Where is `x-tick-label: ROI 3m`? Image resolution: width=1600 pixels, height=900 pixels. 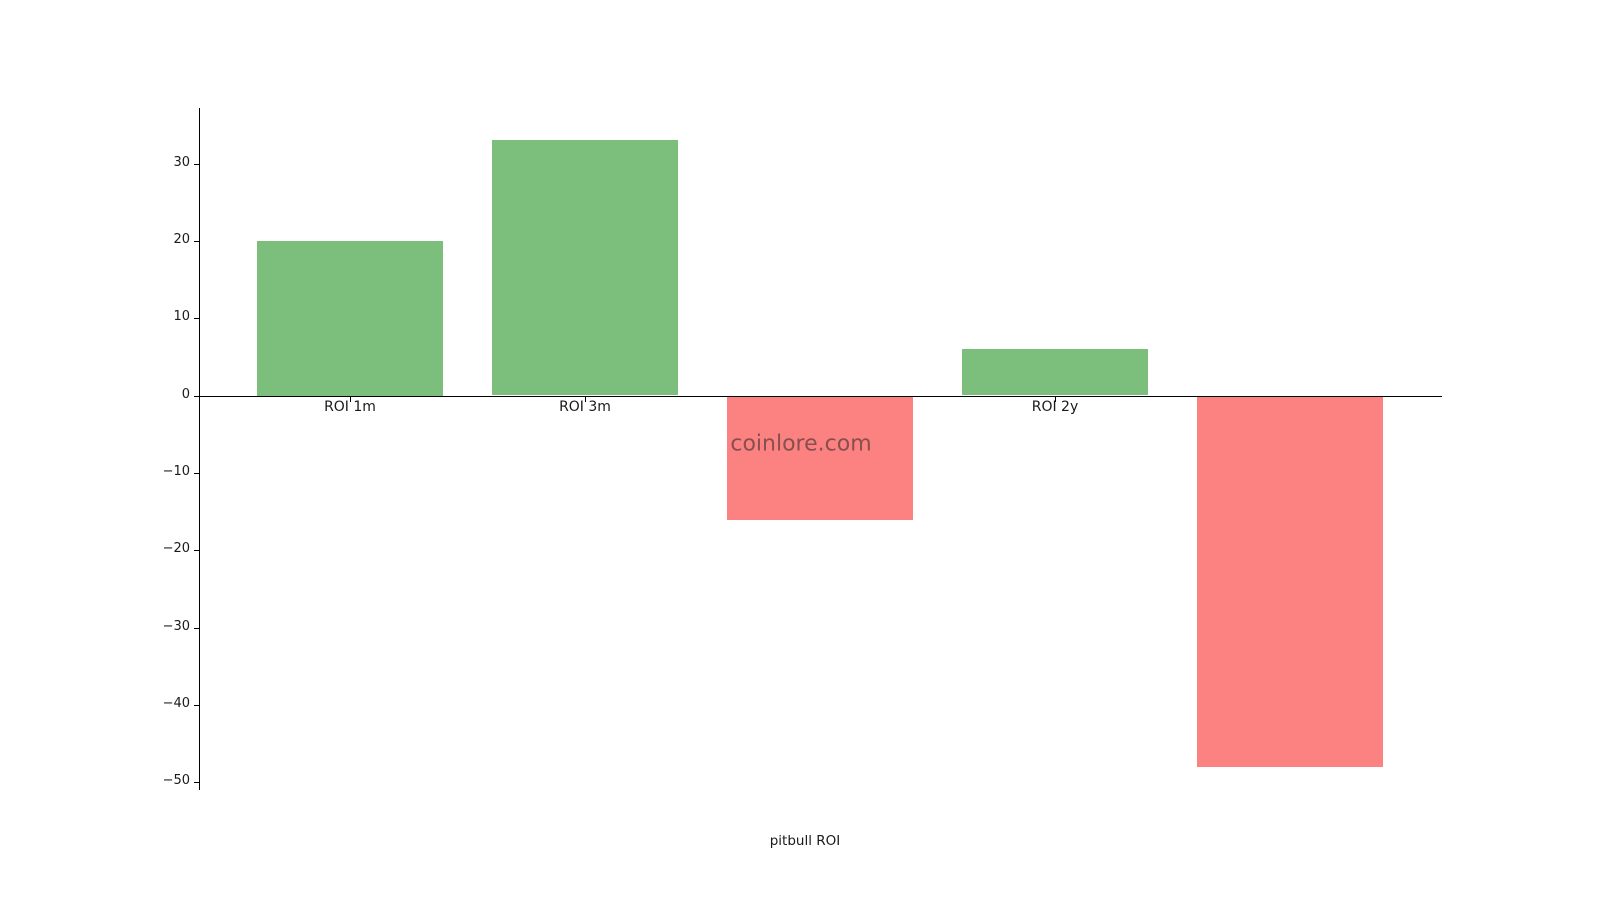
x-tick-label: ROI 3m is located at coordinates (585, 407).